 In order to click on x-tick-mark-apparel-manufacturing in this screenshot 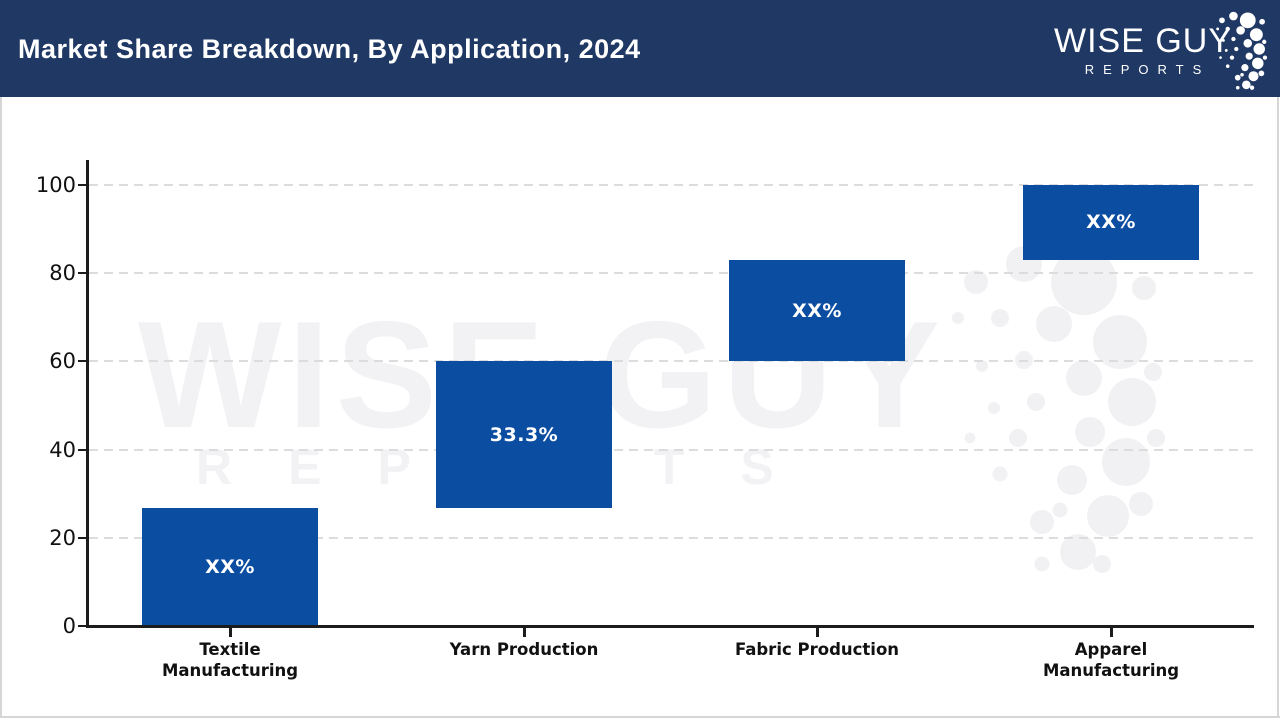, I will do `click(1111, 632)`.